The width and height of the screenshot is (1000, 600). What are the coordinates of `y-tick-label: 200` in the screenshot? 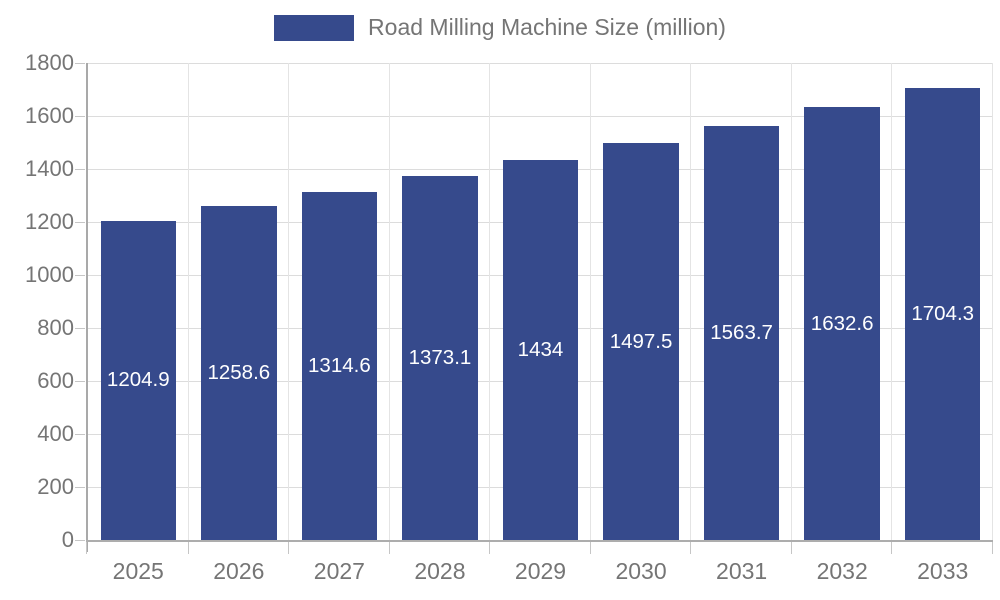 It's located at (55, 486).